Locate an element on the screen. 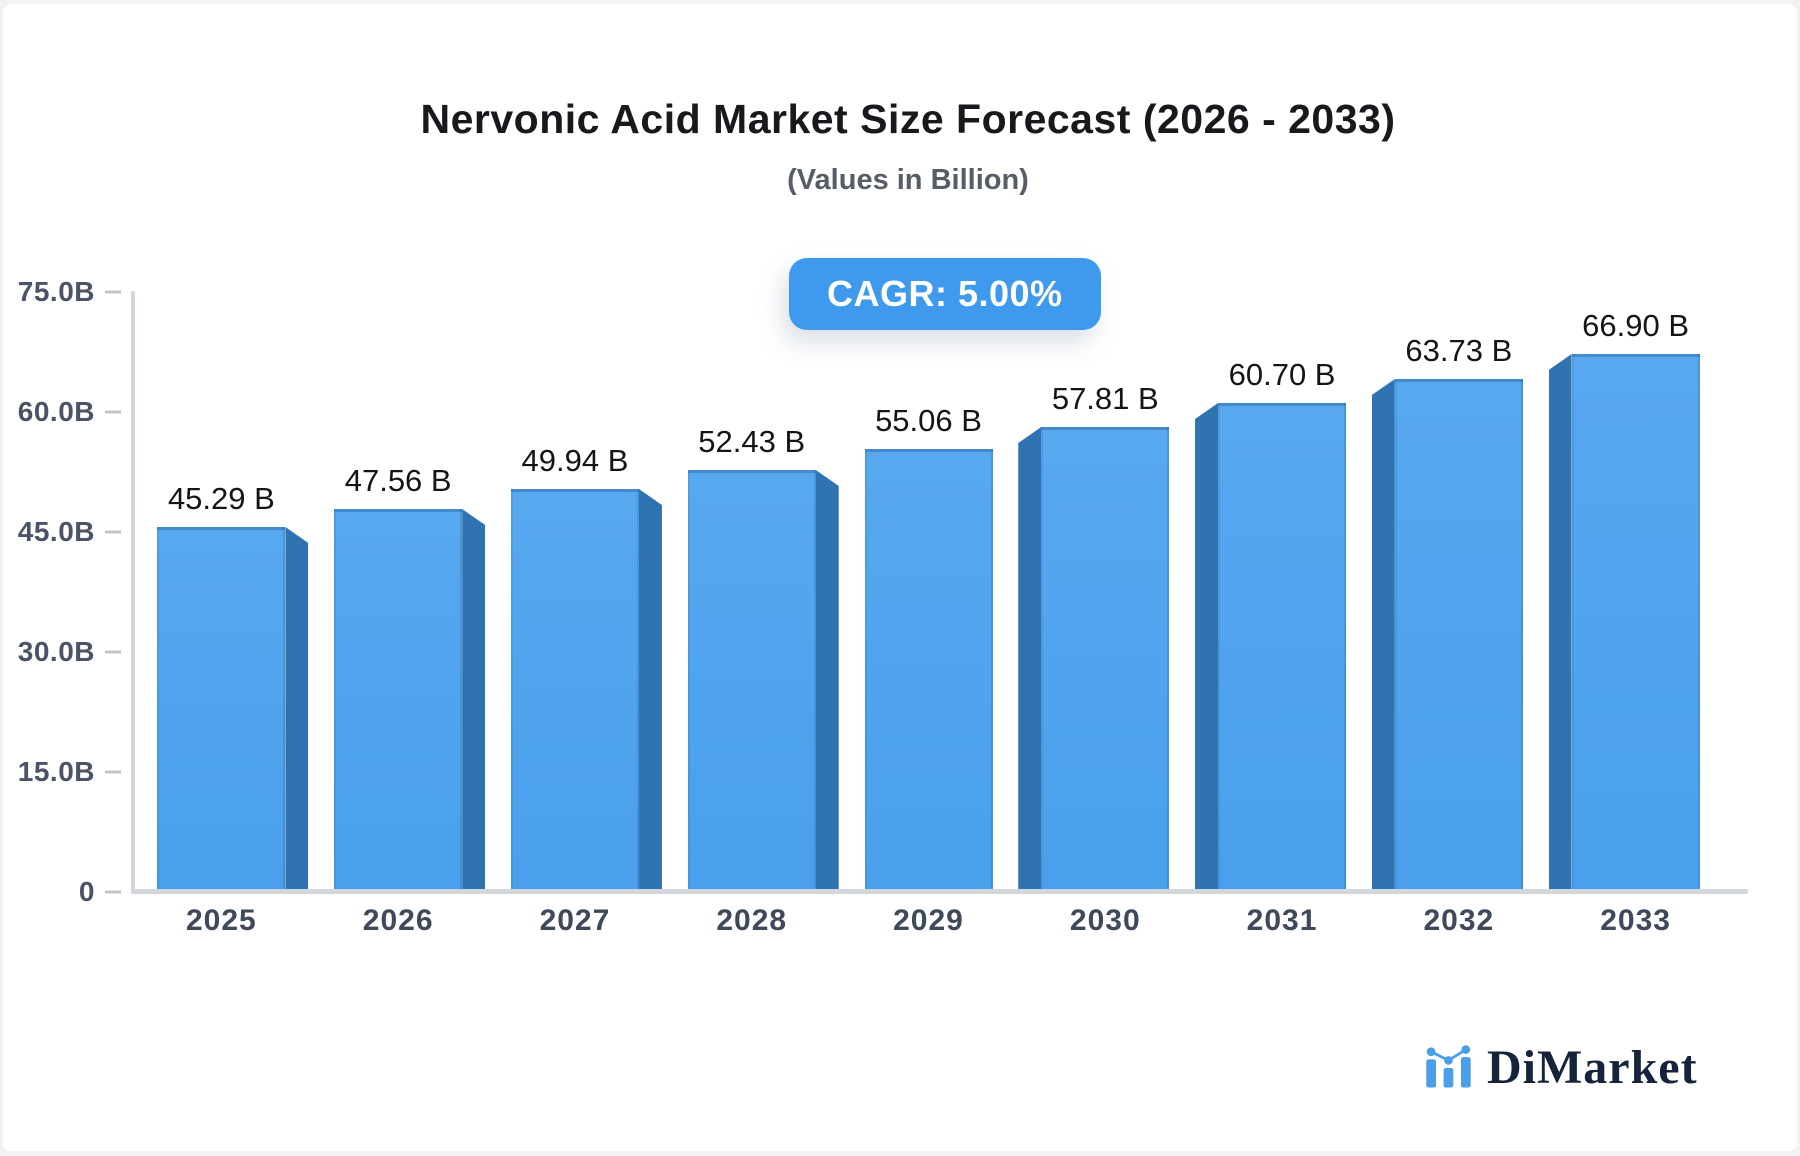 This screenshot has height=1156, width=1800. bar-2028 is located at coordinates (751, 679).